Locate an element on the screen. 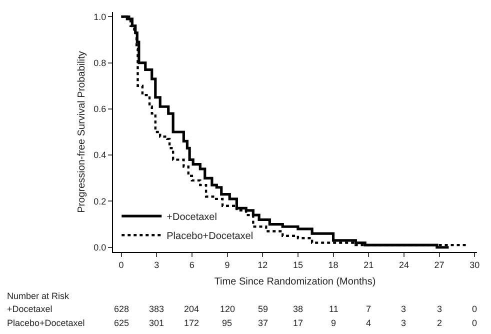 This screenshot has height=334, width=491. text: Number at Risk is located at coordinates (38, 296).